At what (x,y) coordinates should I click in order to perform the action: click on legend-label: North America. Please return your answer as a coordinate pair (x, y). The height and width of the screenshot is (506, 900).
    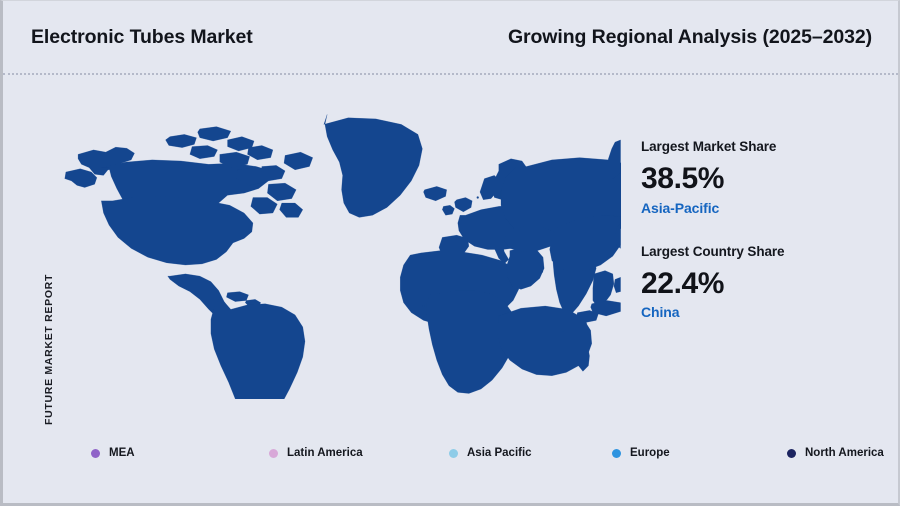
    Looking at the image, I should click on (844, 453).